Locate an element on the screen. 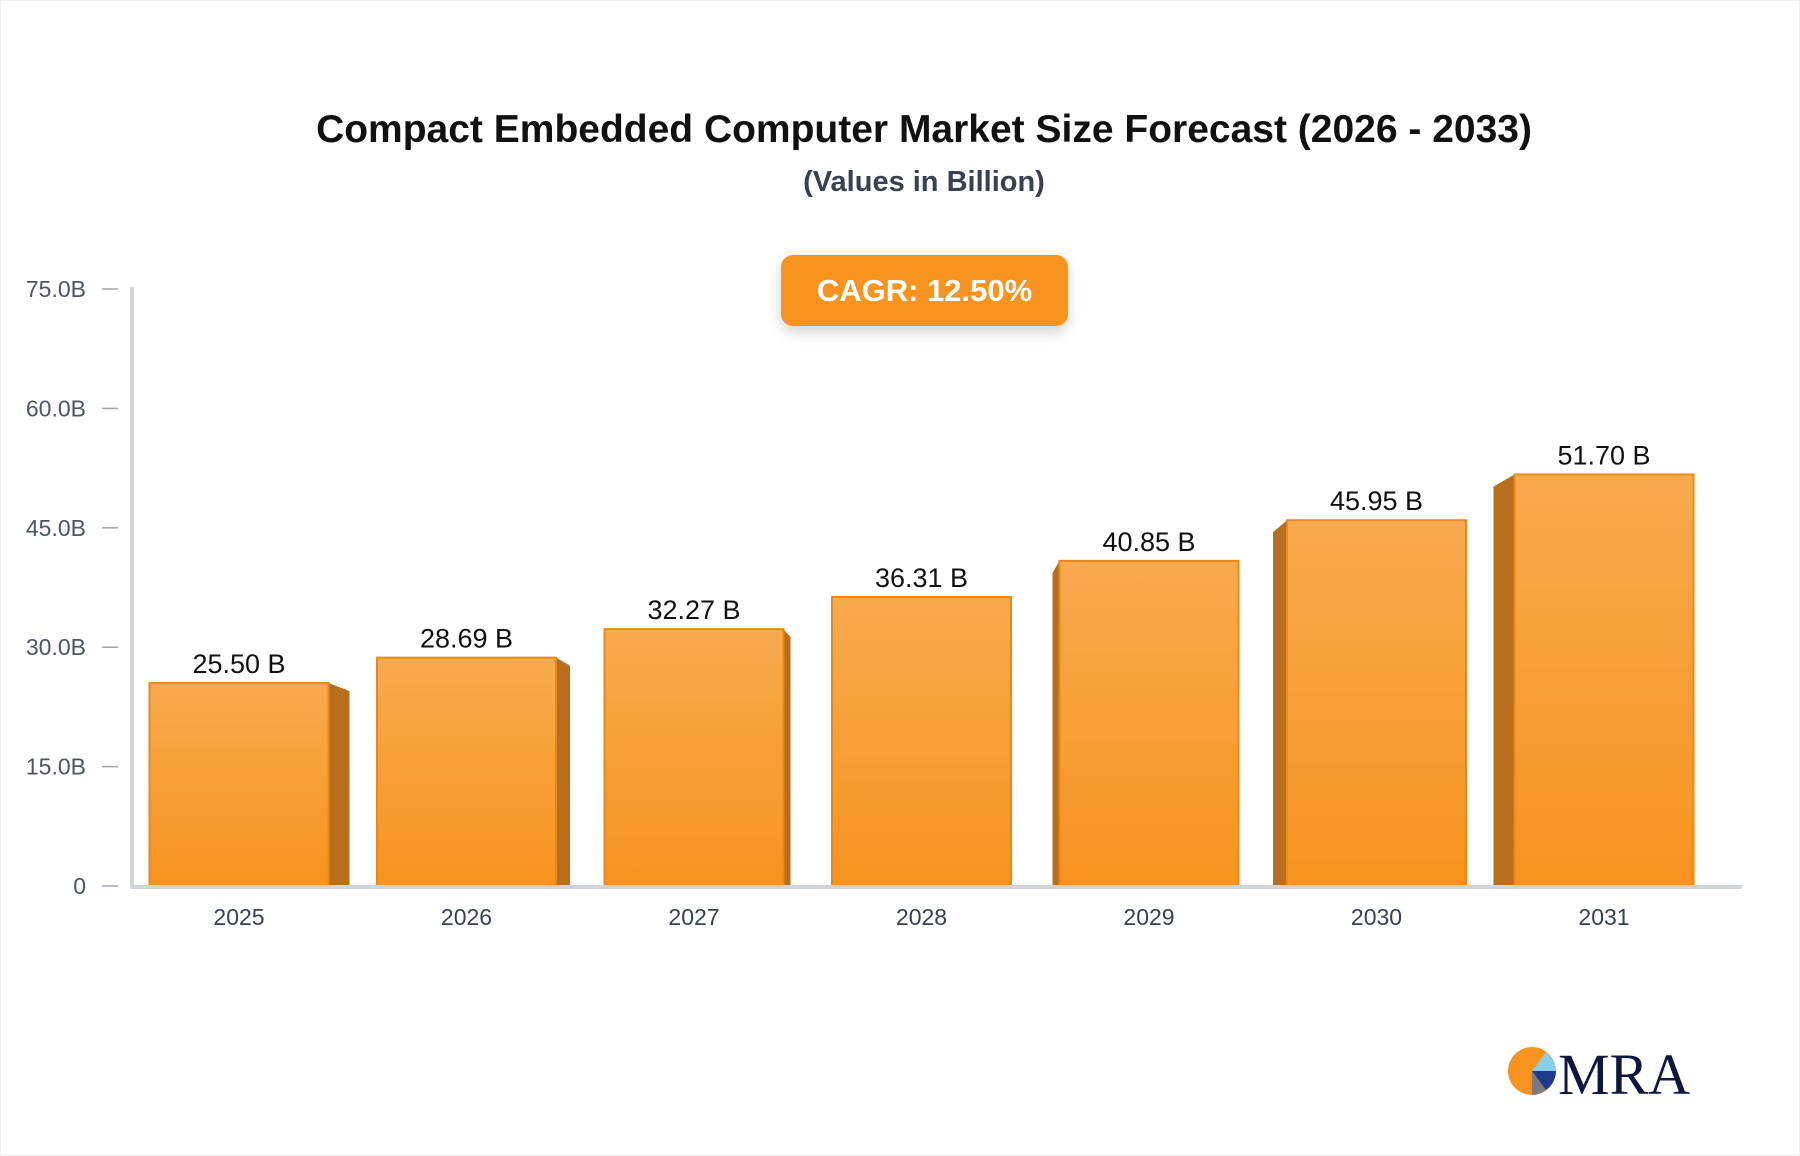 The height and width of the screenshot is (1156, 1800). x-tick-label: 2027 is located at coordinates (693, 917).